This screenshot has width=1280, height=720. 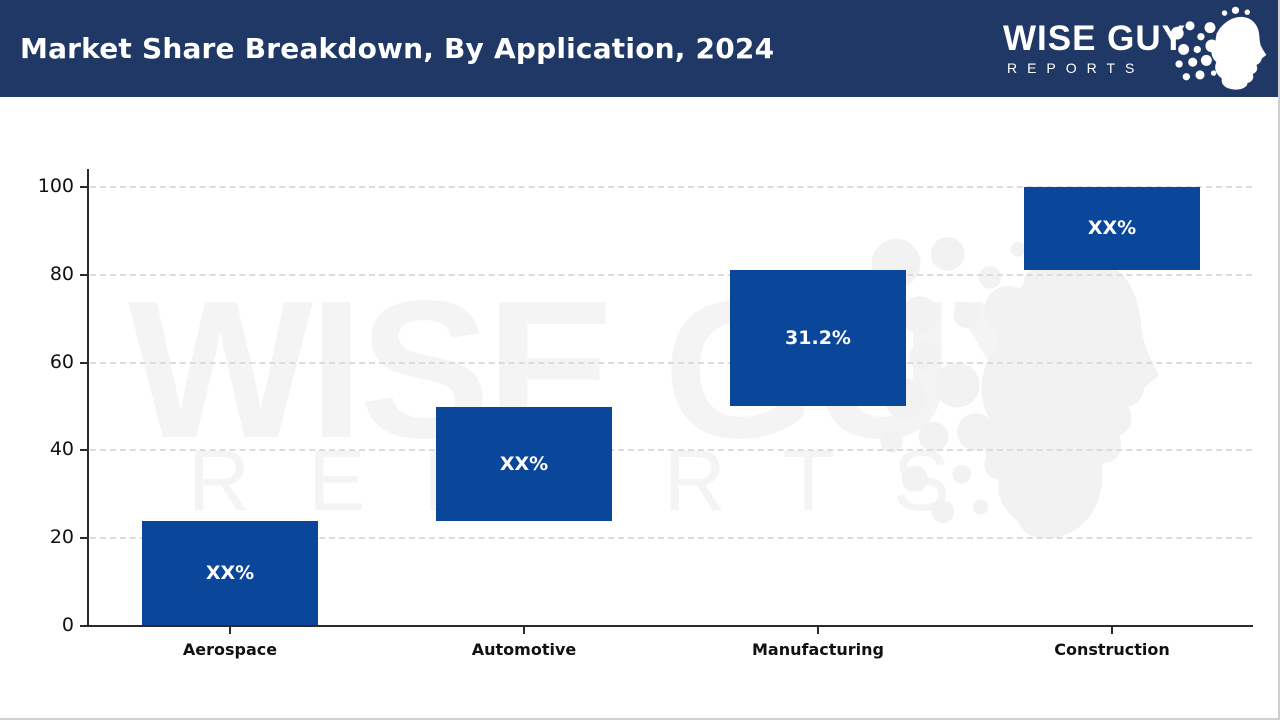 I want to click on bar-aerospace: XX%, so click(x=230, y=573).